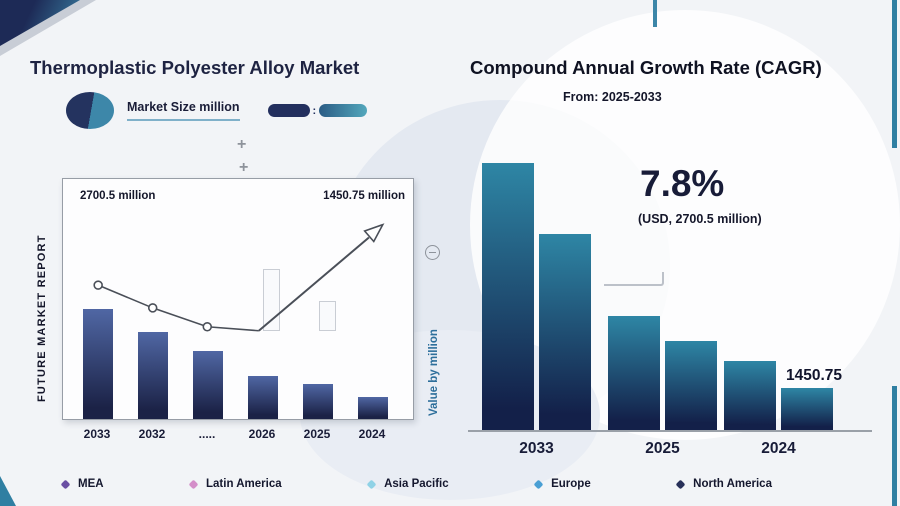 The width and height of the screenshot is (900, 506). I want to click on circle-minus-icon, so click(432, 252).